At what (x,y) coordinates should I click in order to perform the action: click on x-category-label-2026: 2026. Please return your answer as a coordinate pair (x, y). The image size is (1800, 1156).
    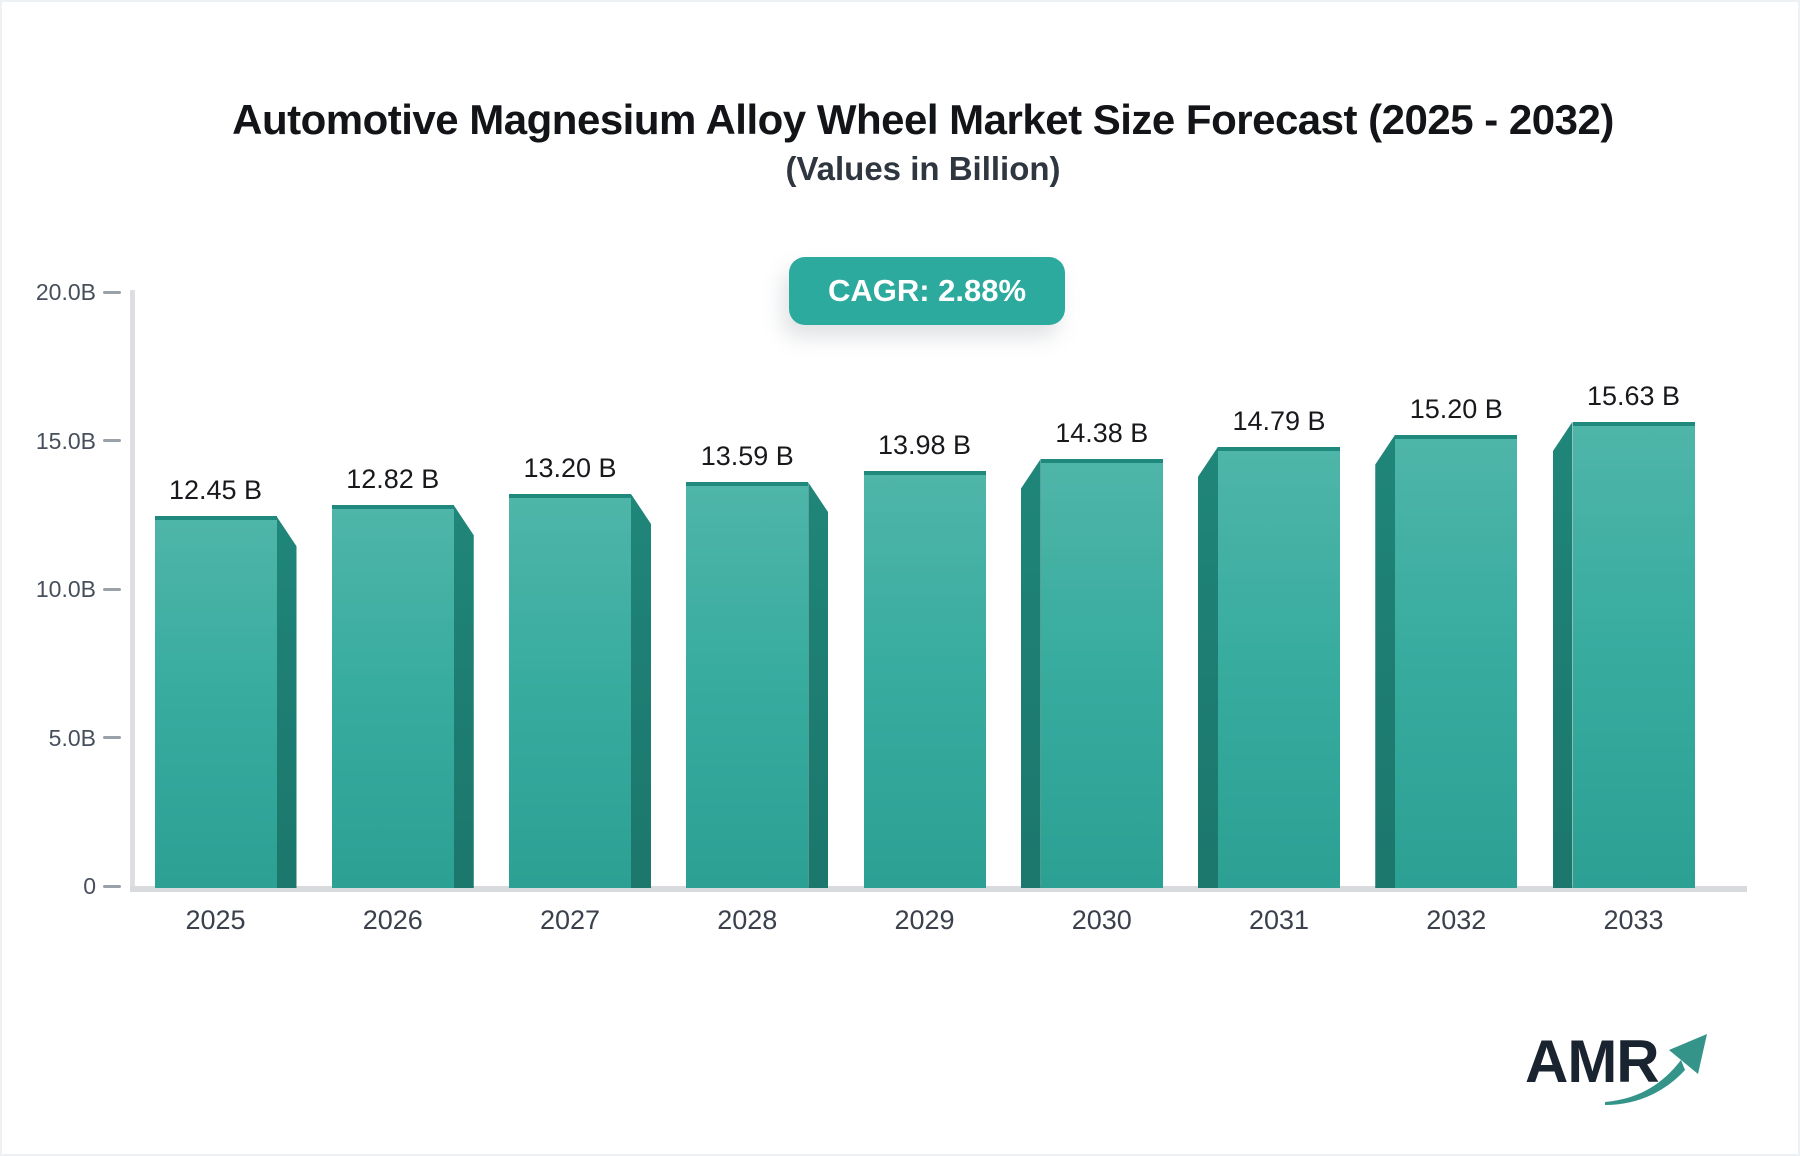
    Looking at the image, I should click on (392, 920).